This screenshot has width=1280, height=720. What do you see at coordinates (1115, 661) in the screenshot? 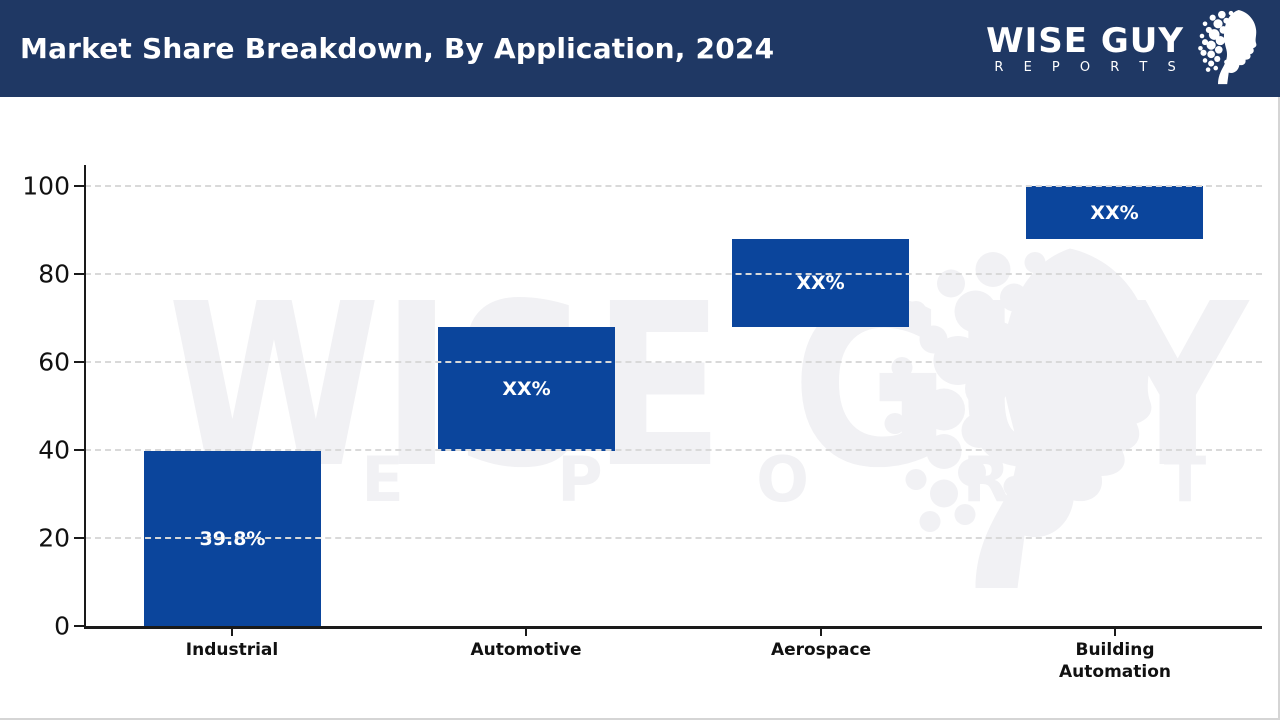
I see `x-axis-category-label: Building Automation` at bounding box center [1115, 661].